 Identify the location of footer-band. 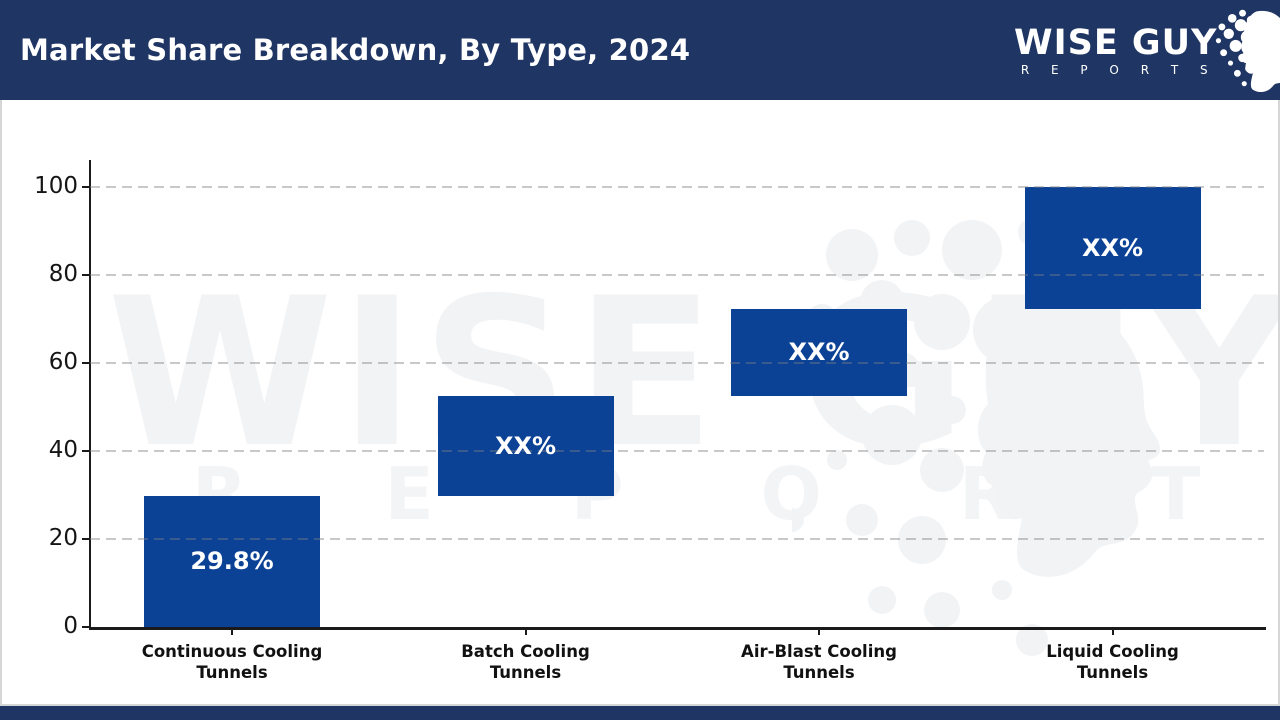
(640, 713).